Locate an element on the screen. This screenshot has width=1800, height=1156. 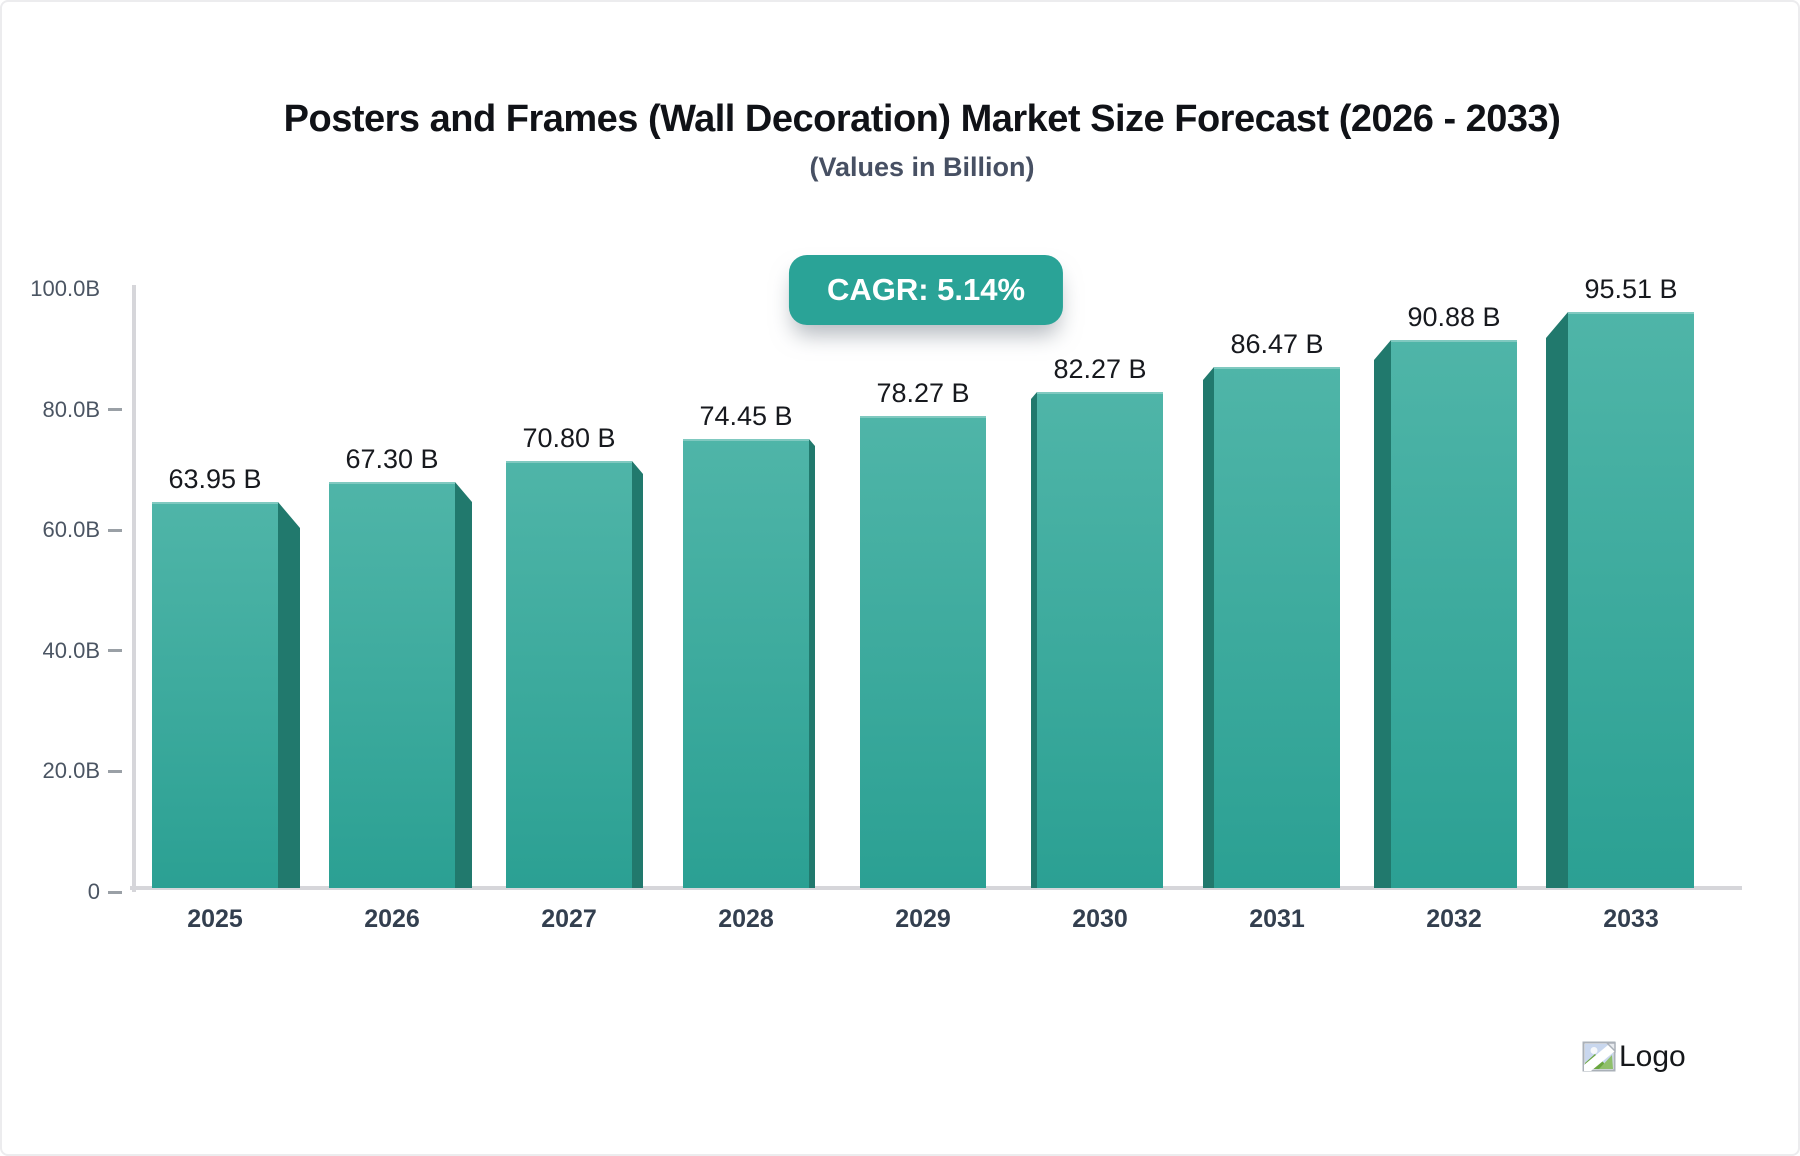
x-category-label: 2028 is located at coordinates (746, 919).